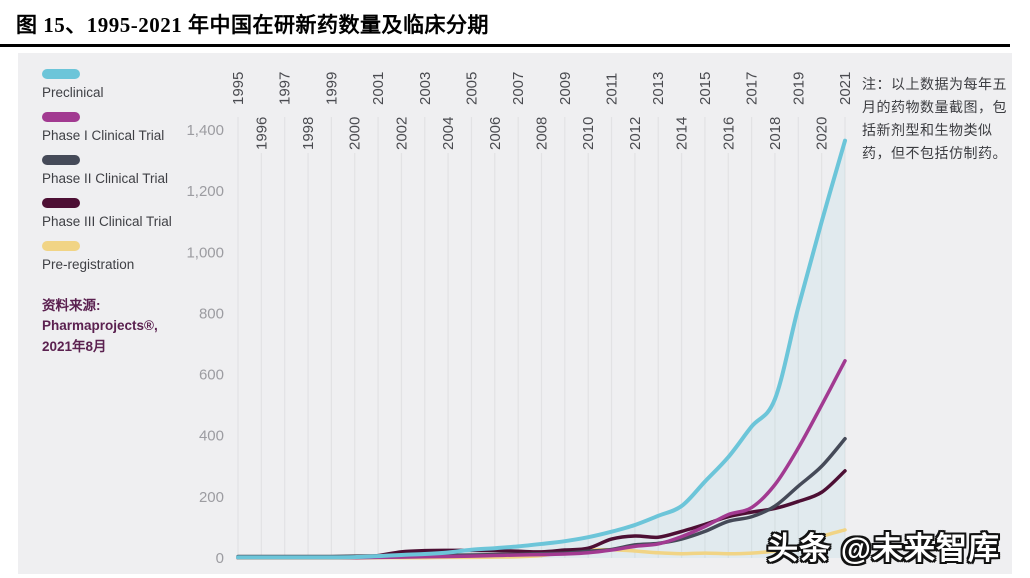 The width and height of the screenshot is (1030, 578). I want to click on x-axis-label: 2011, so click(612, 89).